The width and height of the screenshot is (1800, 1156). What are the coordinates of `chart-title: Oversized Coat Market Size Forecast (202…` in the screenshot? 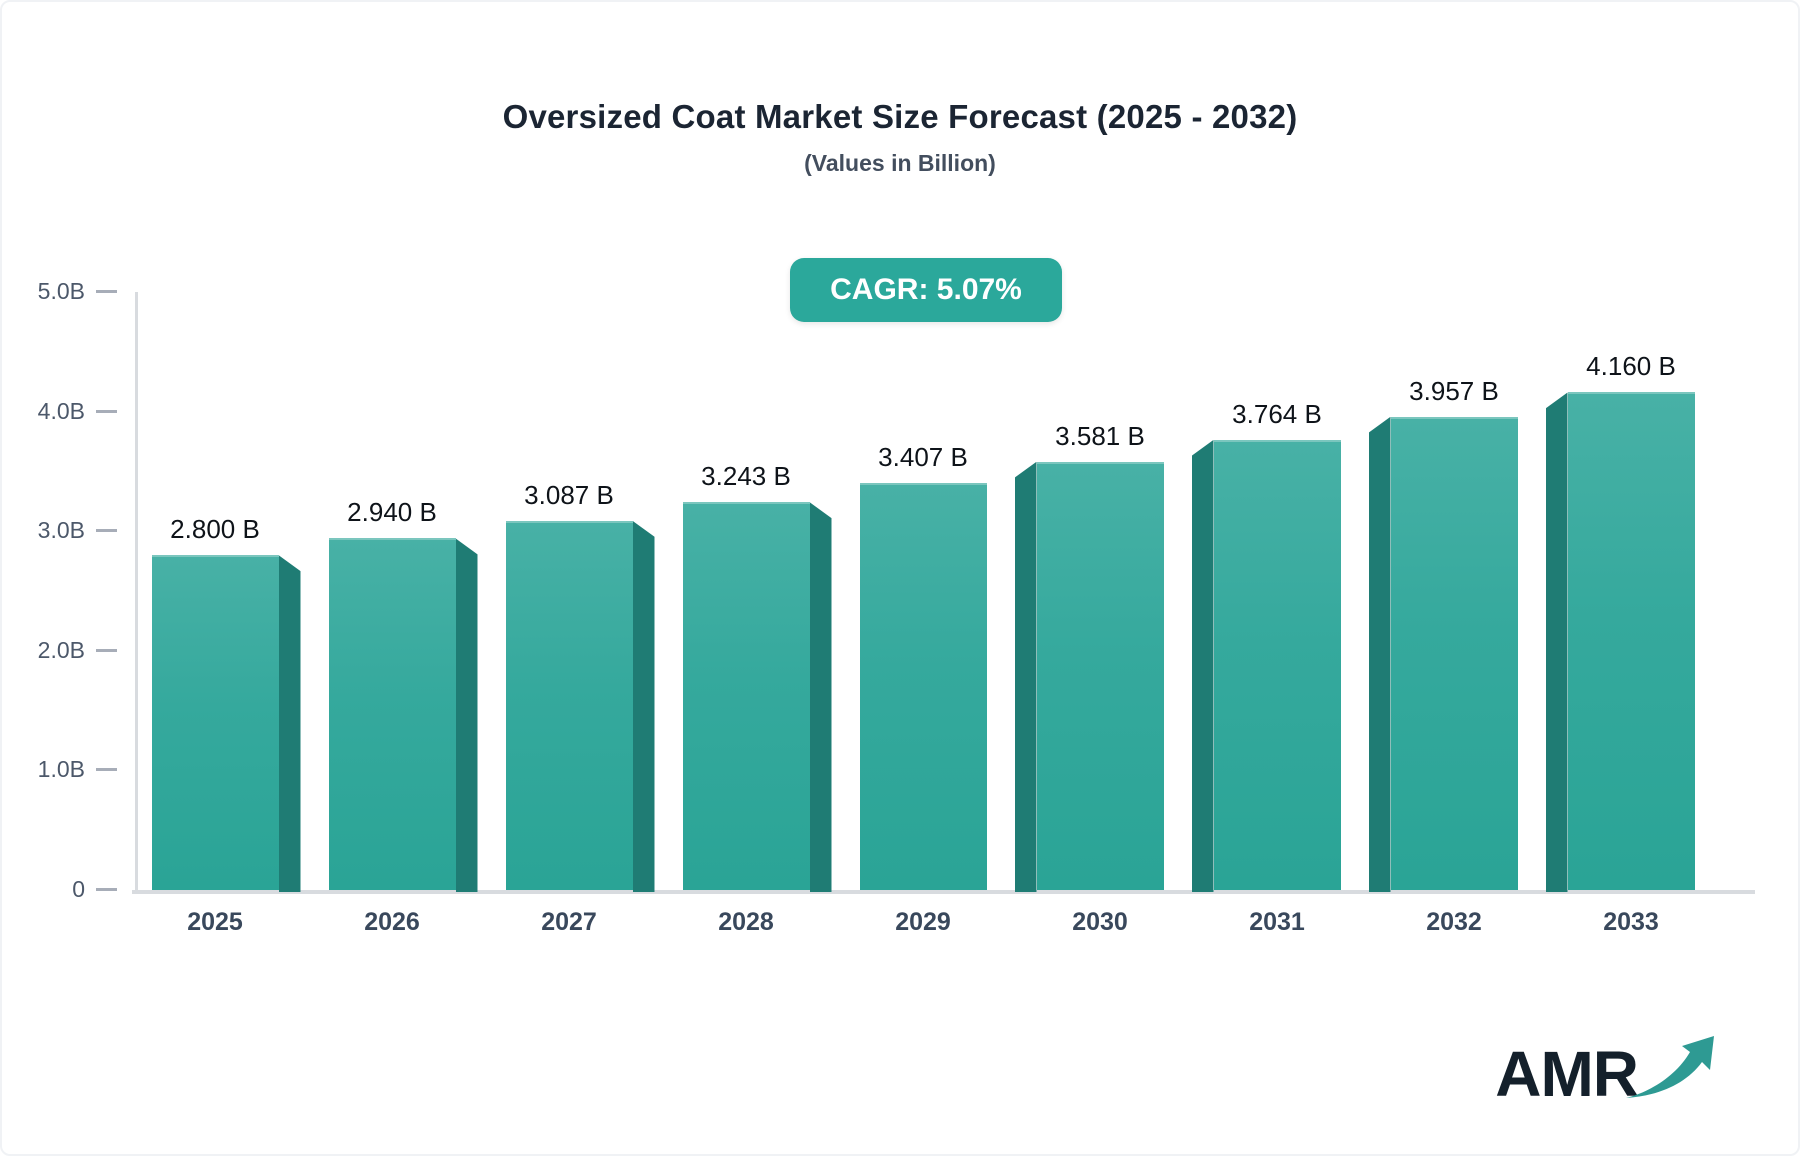 It's located at (900, 116).